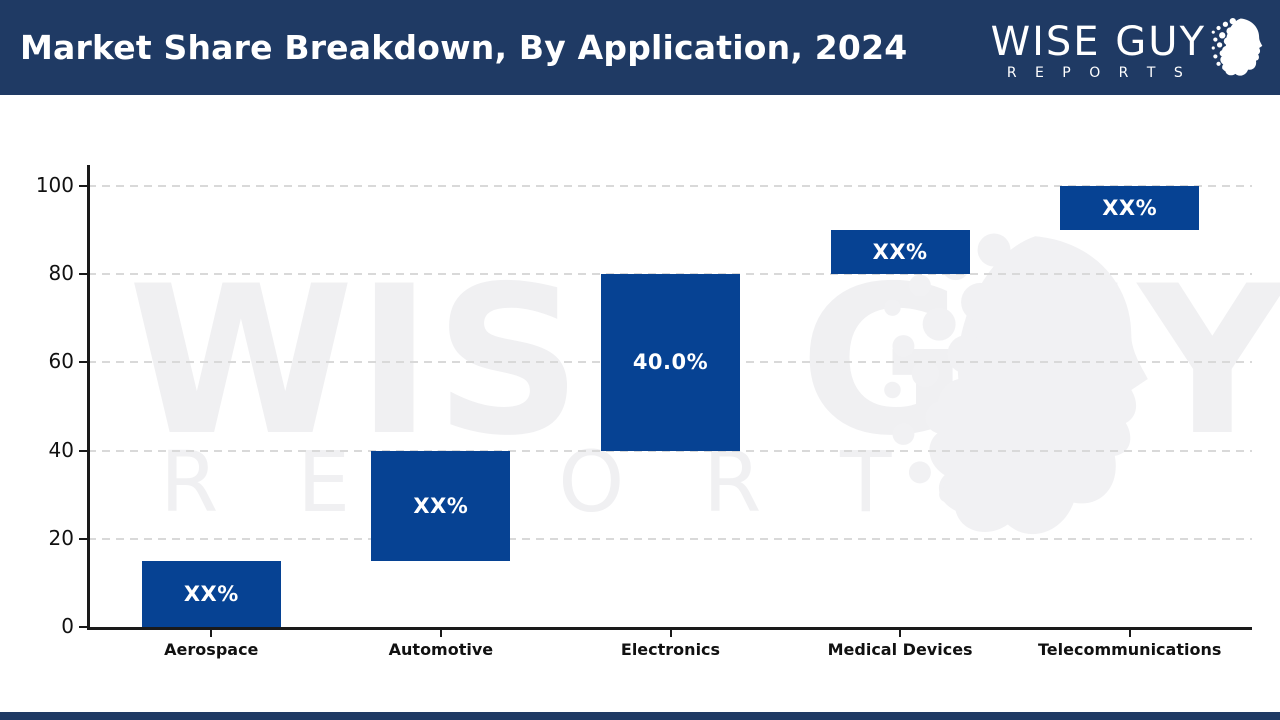  I want to click on y-axis-tick-label: 20, so click(61, 537).